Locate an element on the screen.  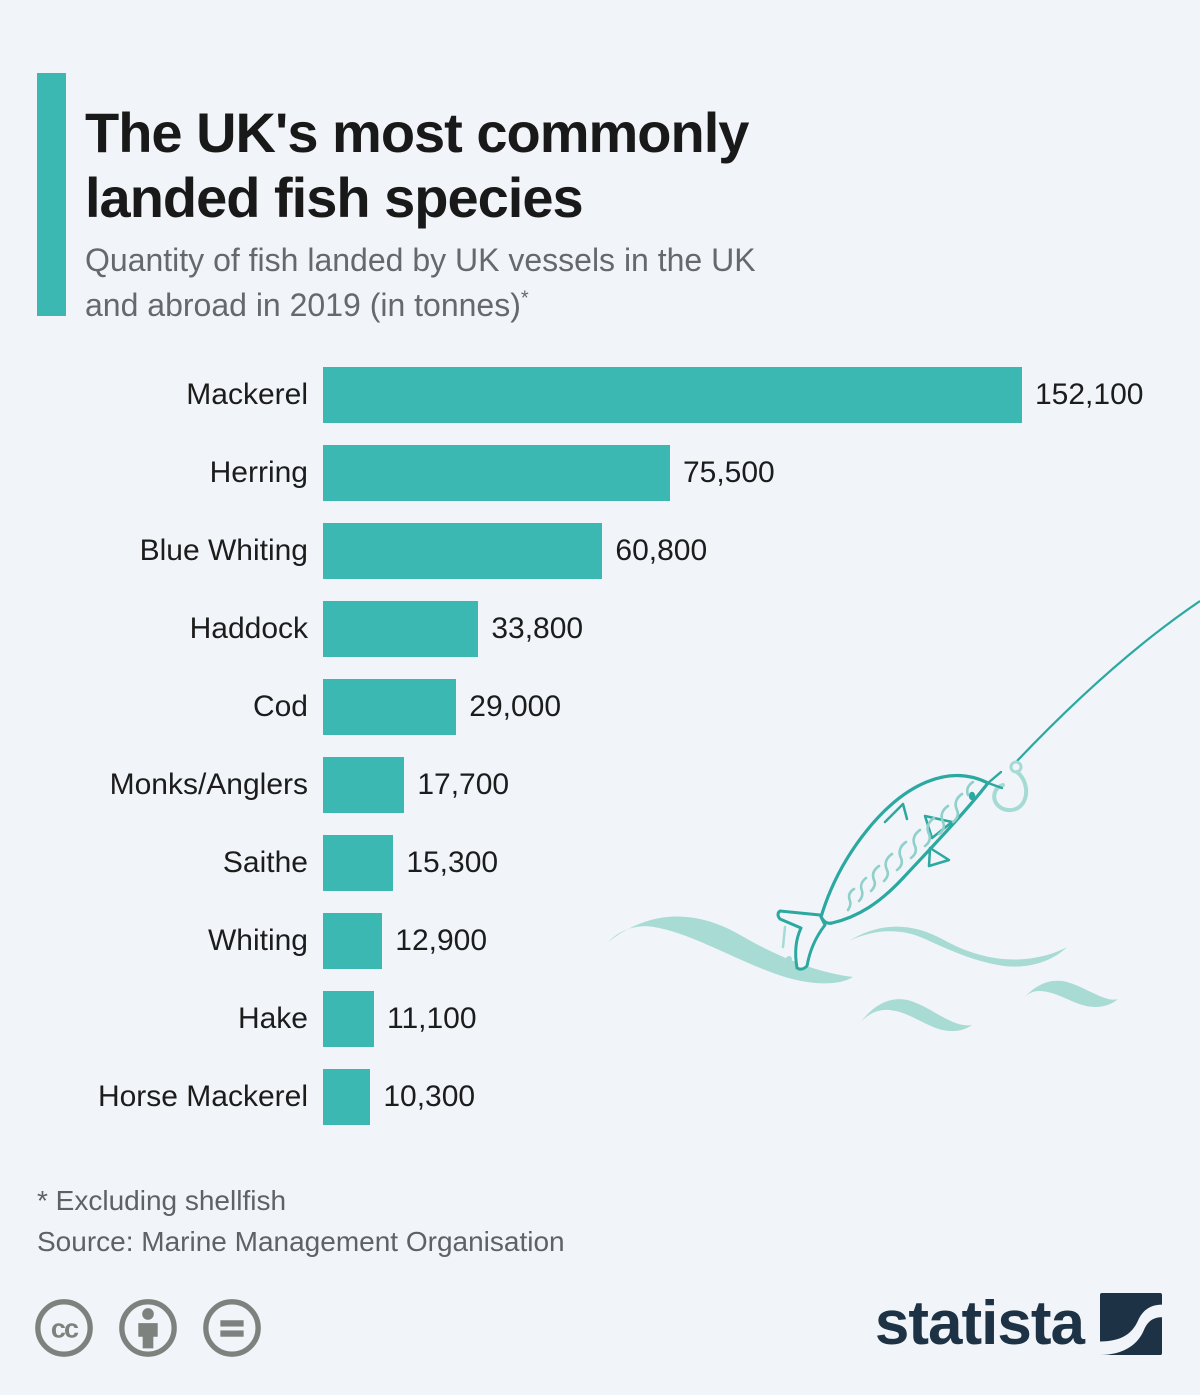
attribution-icon is located at coordinates (148, 1328).